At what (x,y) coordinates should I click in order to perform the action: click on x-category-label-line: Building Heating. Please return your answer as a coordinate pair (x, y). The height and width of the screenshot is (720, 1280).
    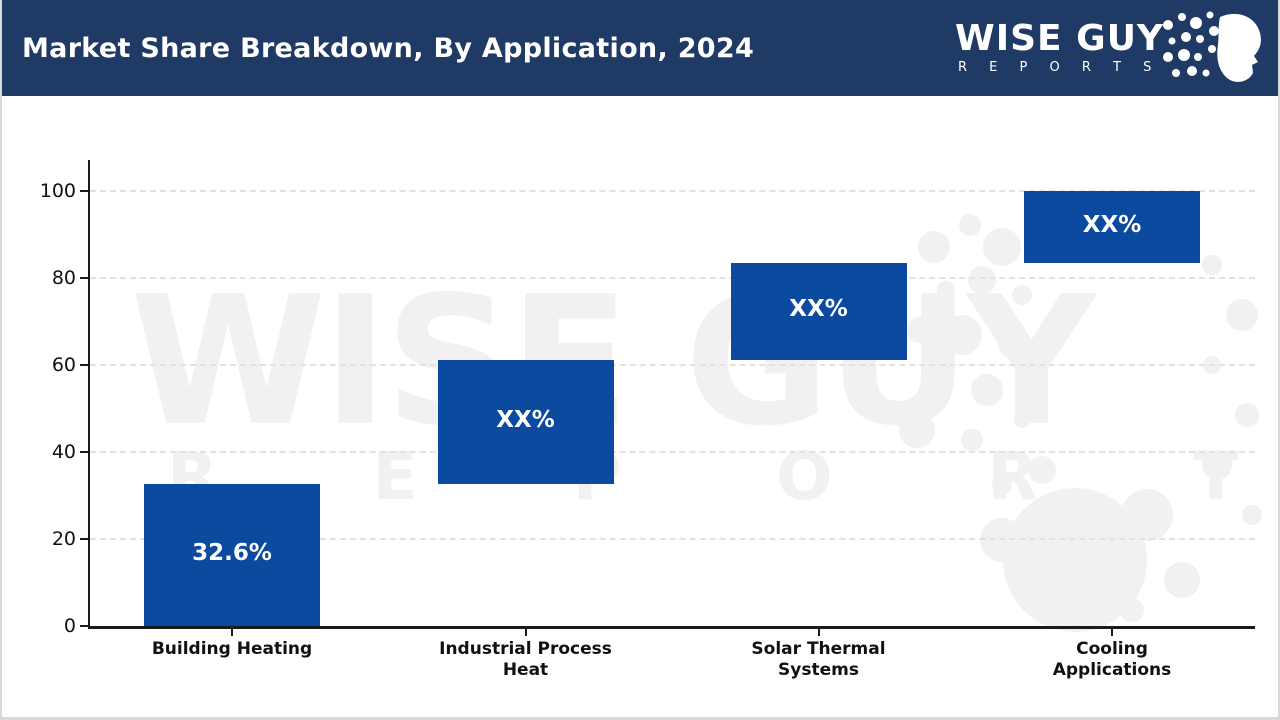
    Looking at the image, I should click on (232, 649).